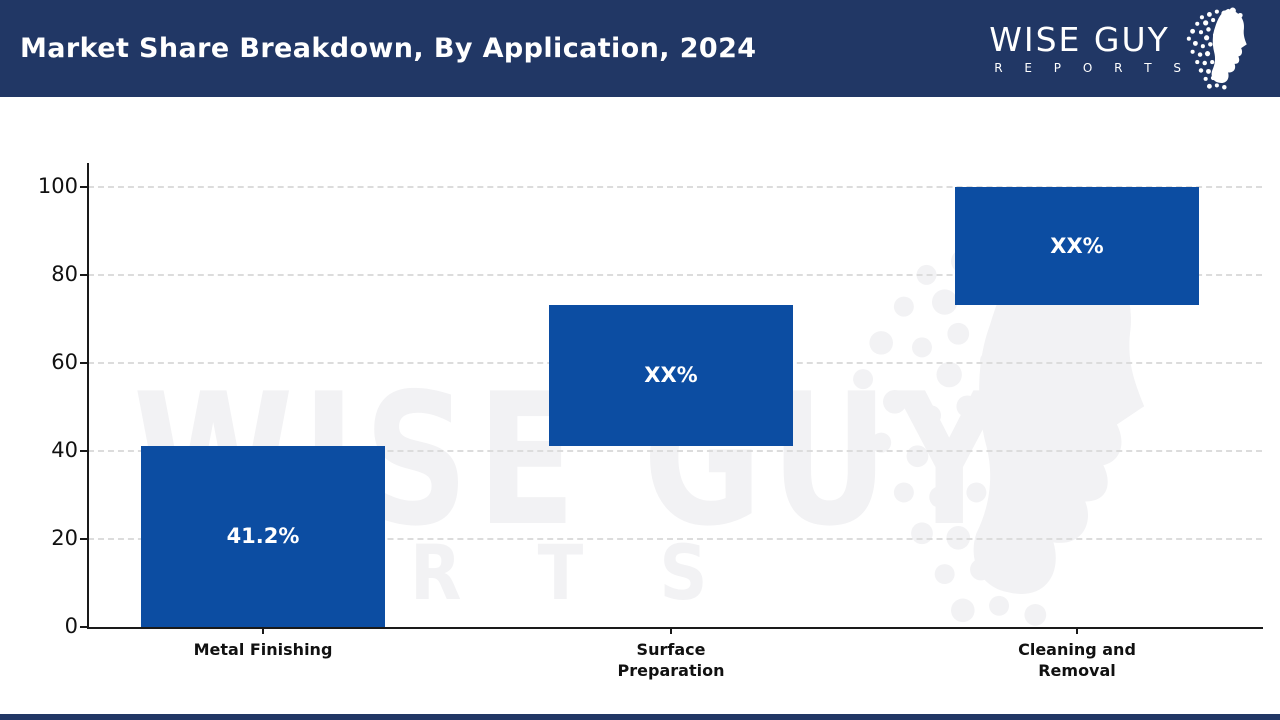 This screenshot has height=720, width=1280. What do you see at coordinates (64, 450) in the screenshot?
I see `y-tick-label-40: 40` at bounding box center [64, 450].